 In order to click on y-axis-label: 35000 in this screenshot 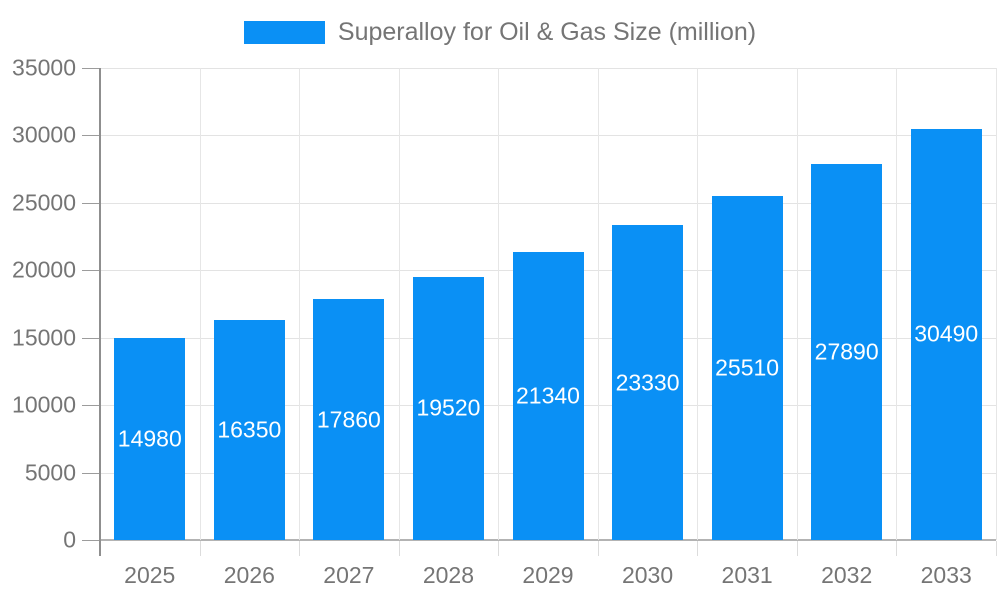, I will do `click(44, 67)`.